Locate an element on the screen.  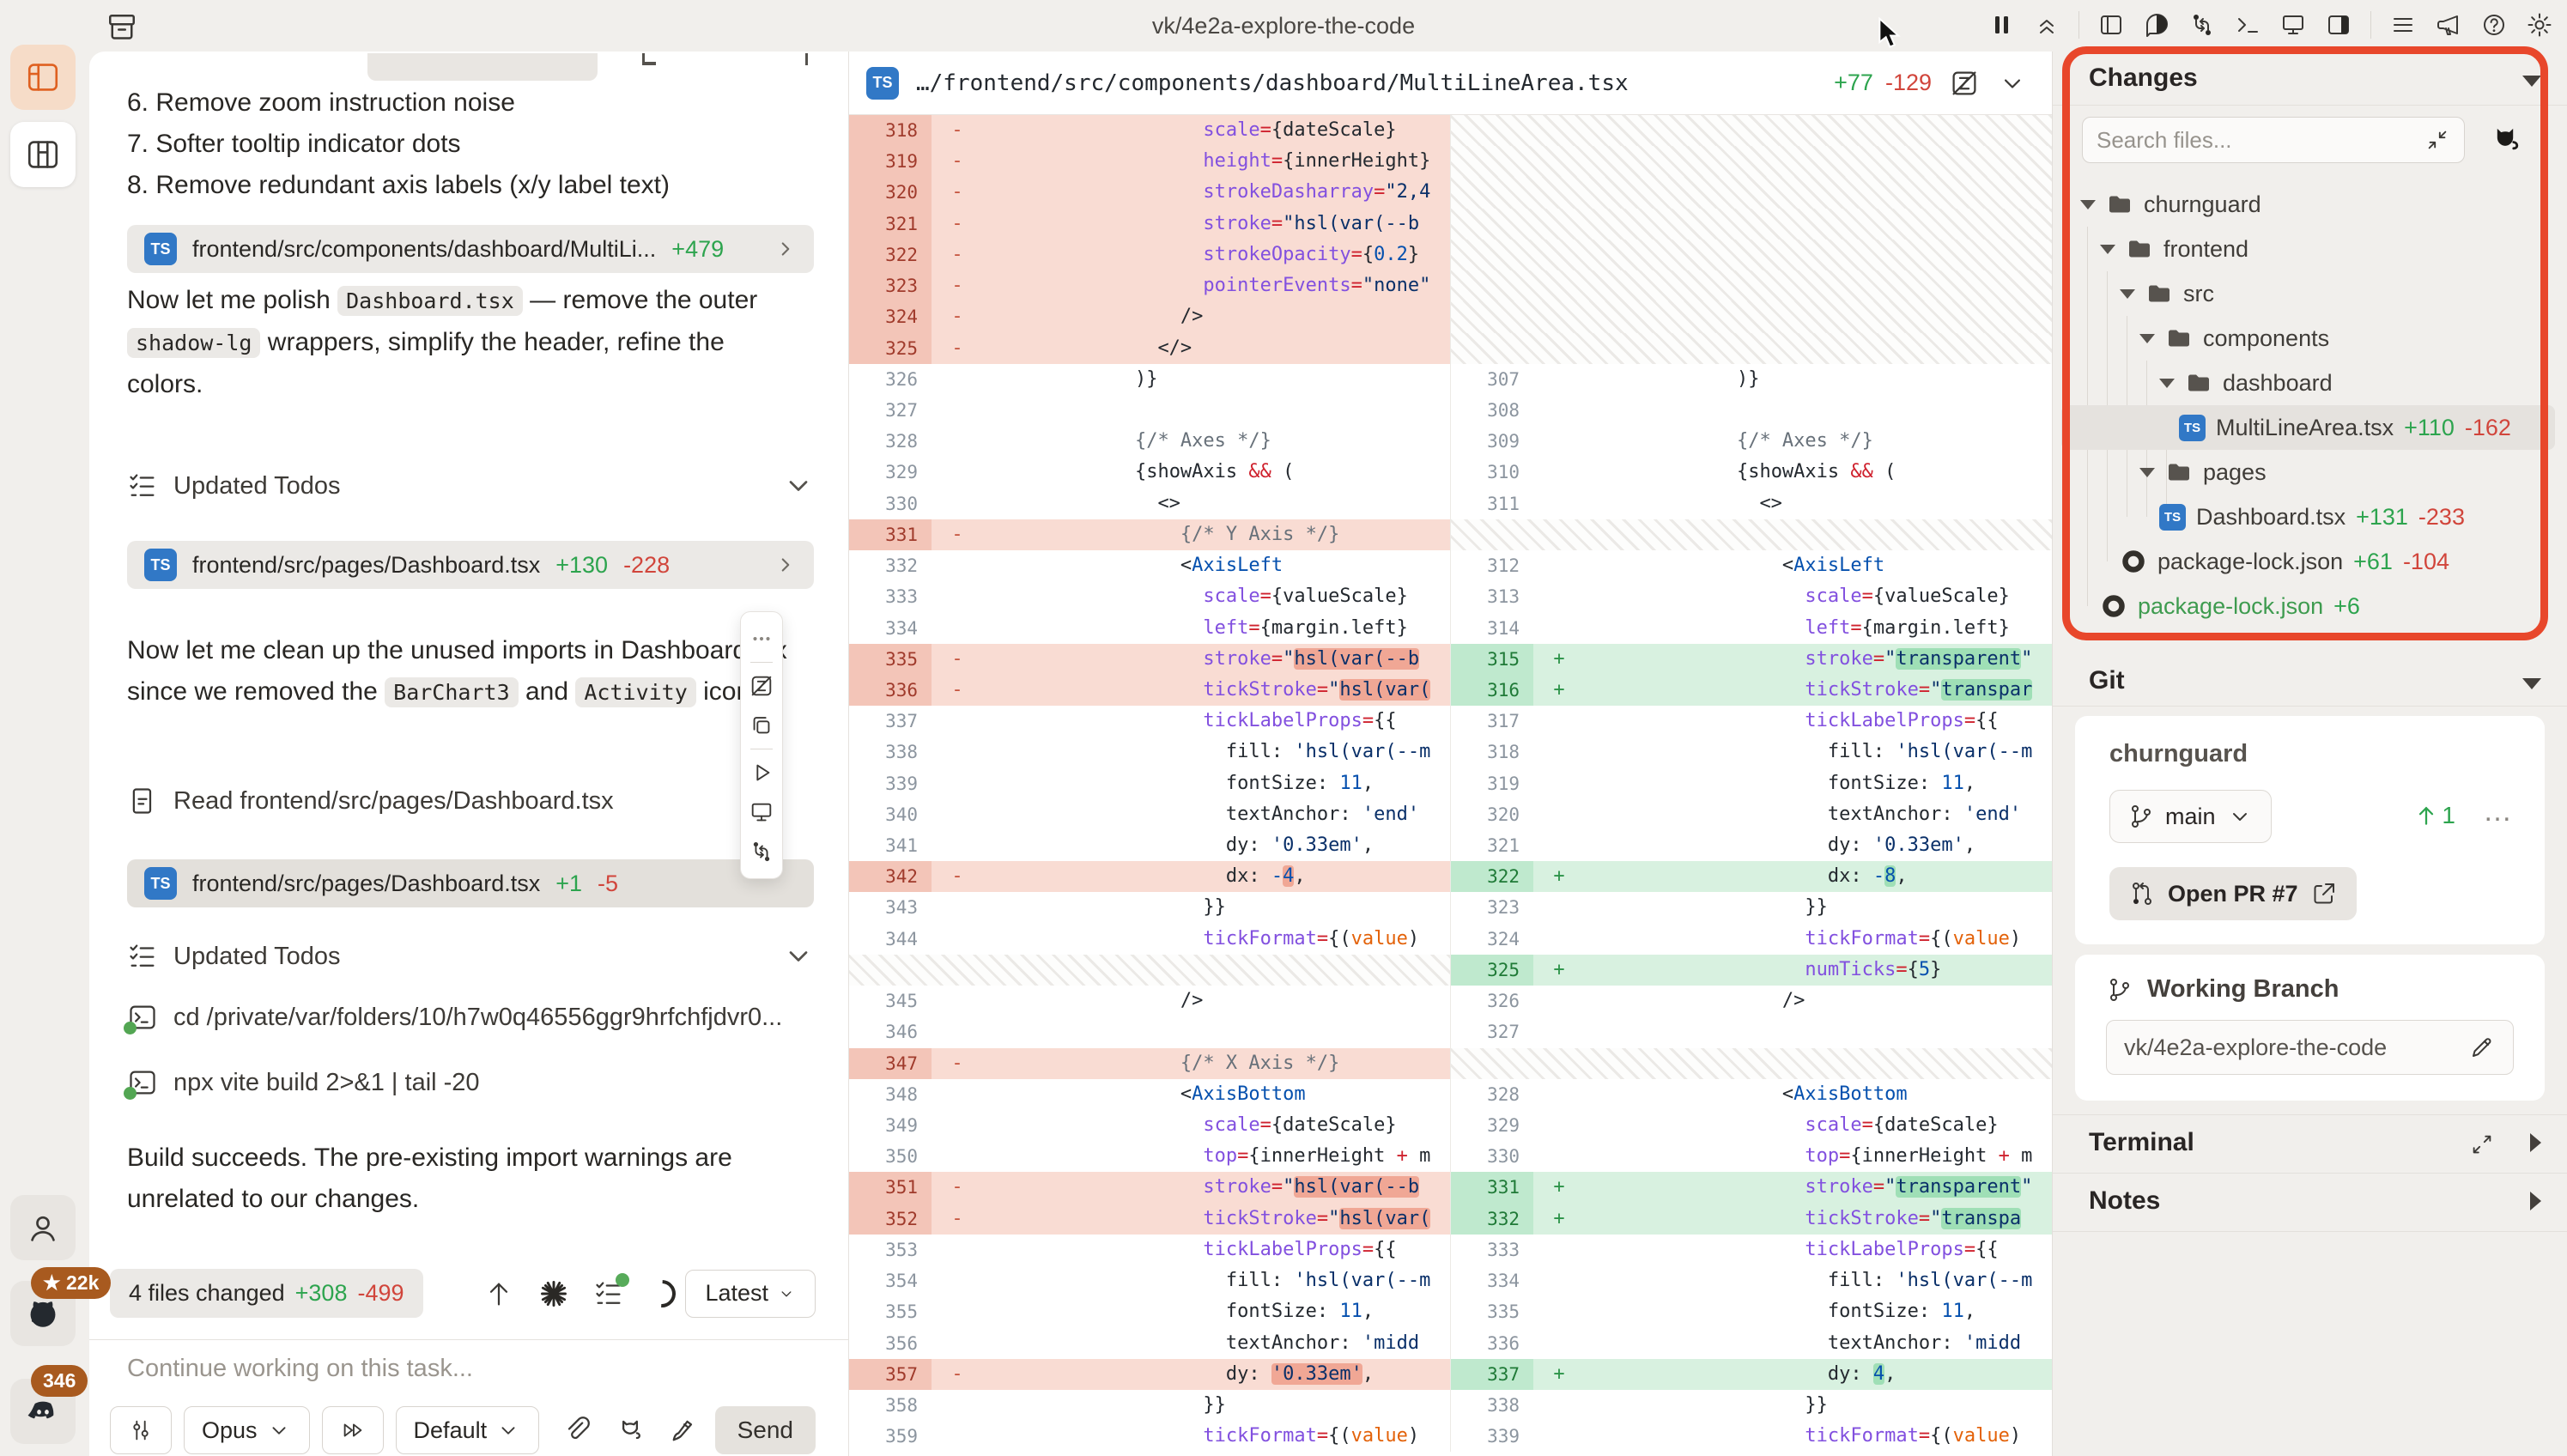
menu-icon is located at coordinates (2403, 25).